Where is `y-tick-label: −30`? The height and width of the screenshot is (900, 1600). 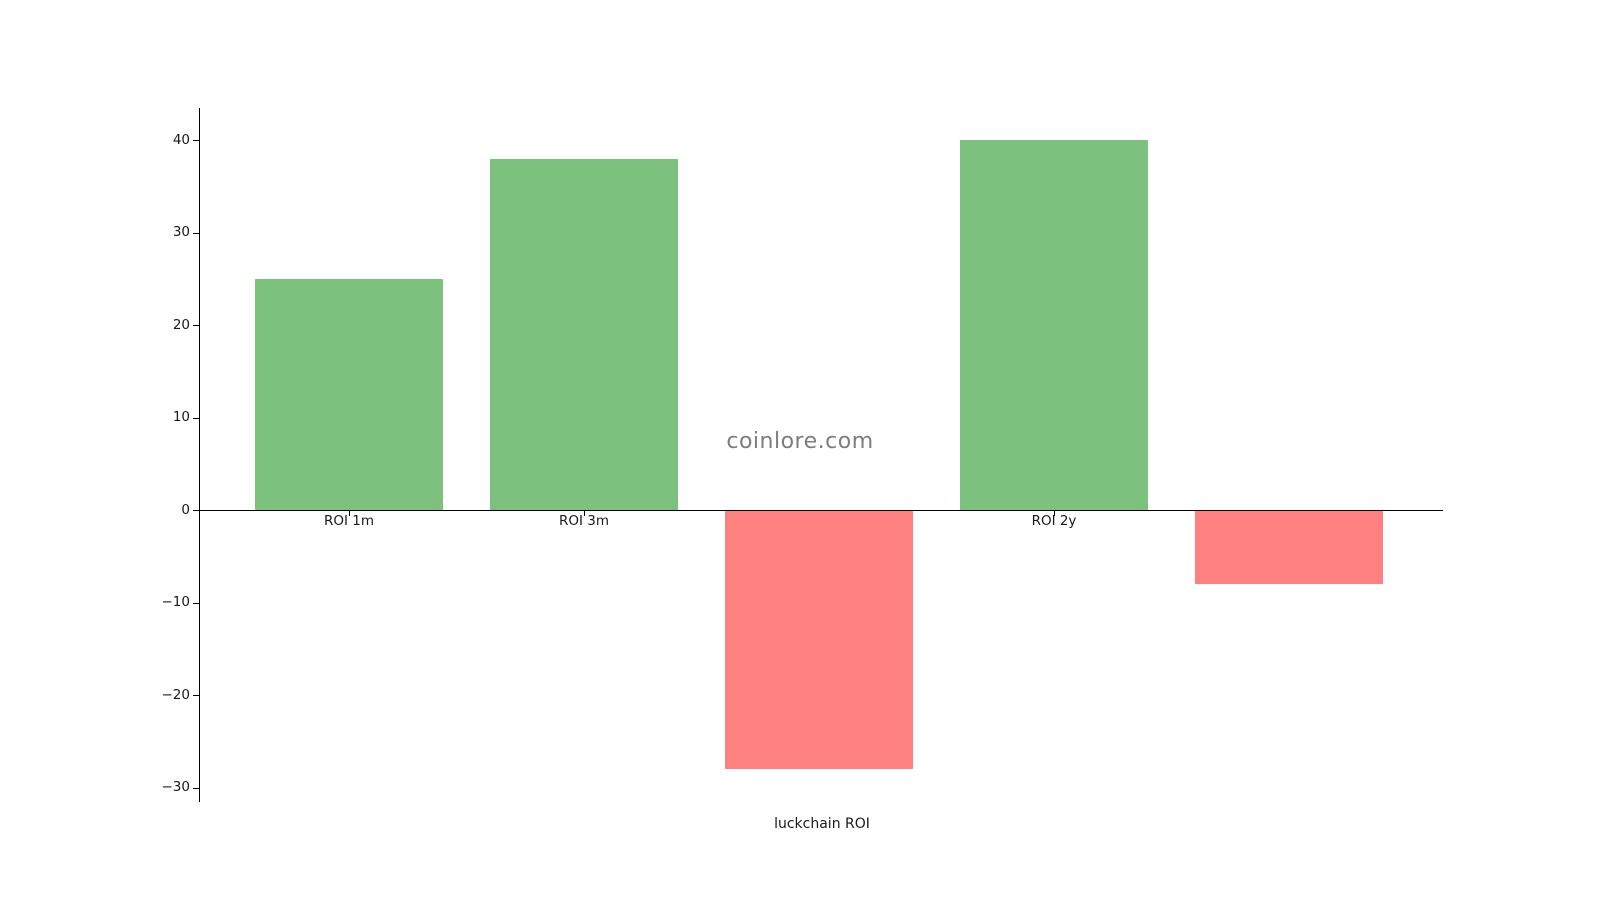
y-tick-label: −30 is located at coordinates (176, 787).